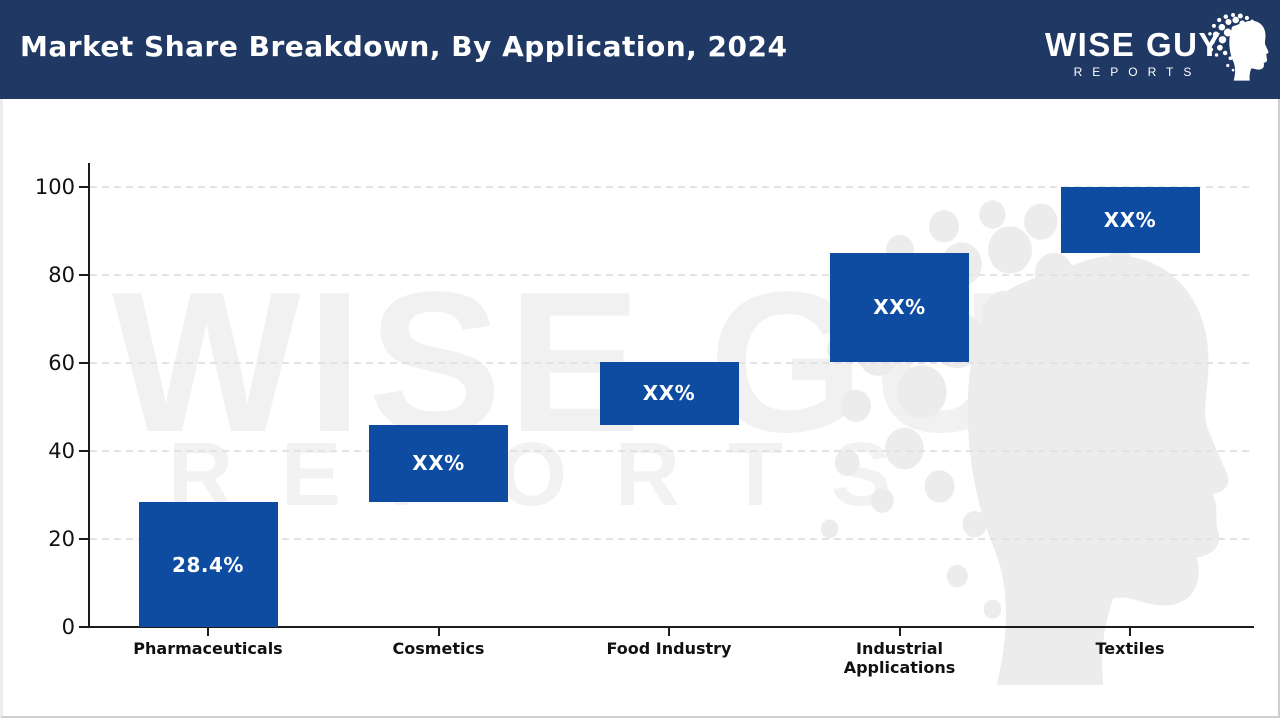 The width and height of the screenshot is (1280, 720). I want to click on bar-segment: 28.4%, so click(208, 564).